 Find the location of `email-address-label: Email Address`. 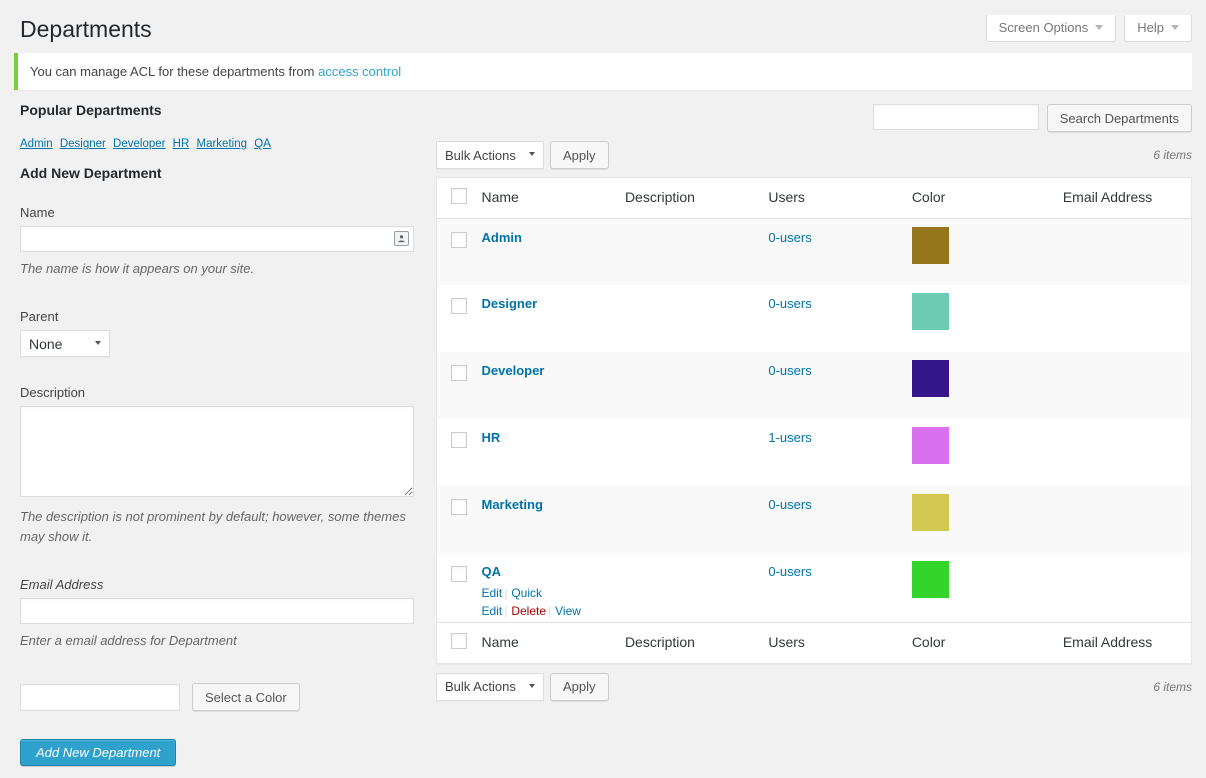

email-address-label: Email Address is located at coordinates (62, 585).